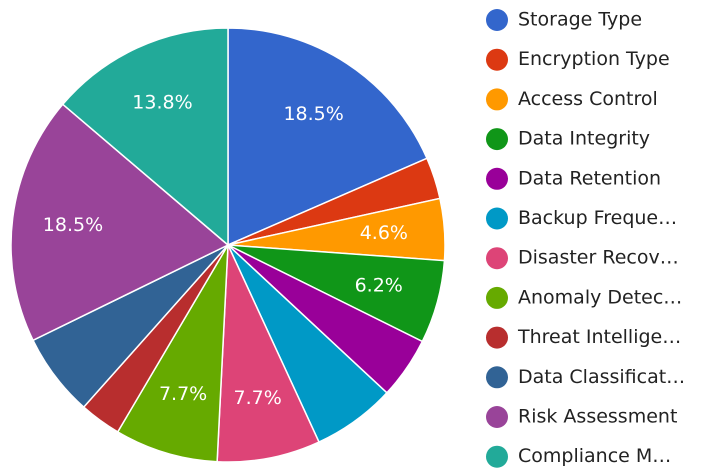 This screenshot has height=471, width=713. What do you see at coordinates (589, 178) in the screenshot?
I see `legend-label: Data Retention` at bounding box center [589, 178].